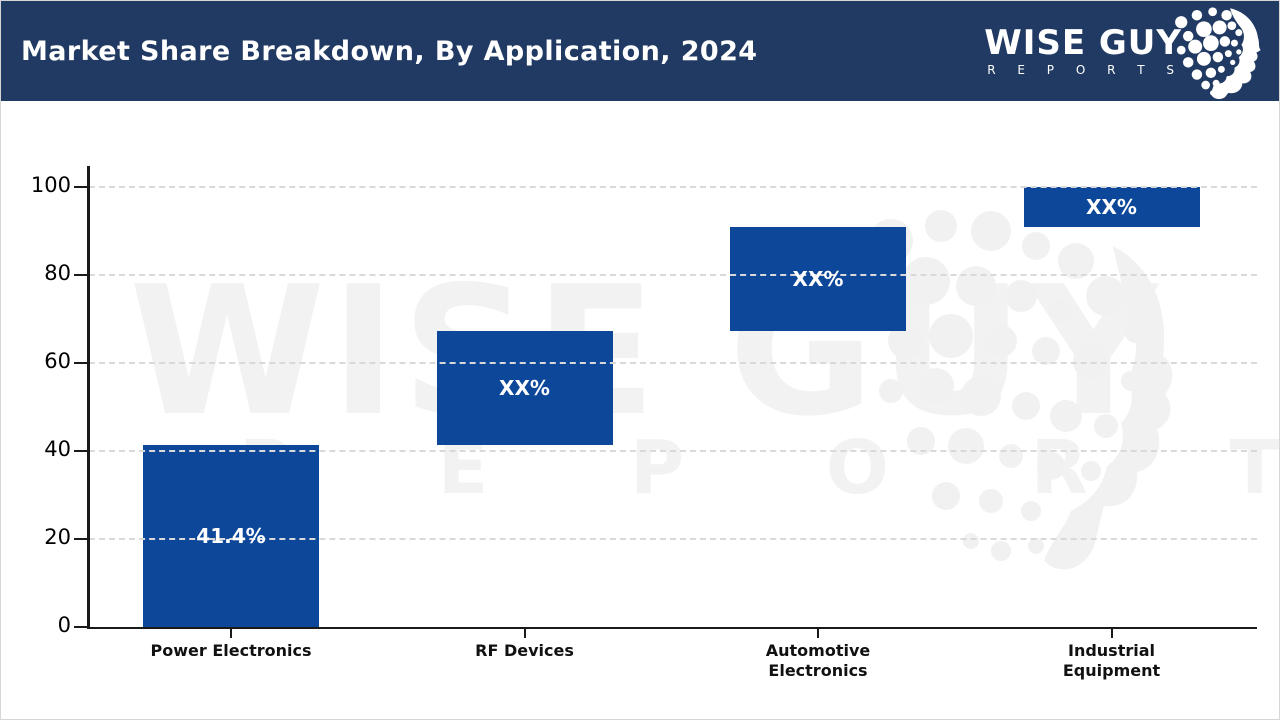  I want to click on brand-logo-text: WISE GUY R E P O R T S, so click(1083, 51).